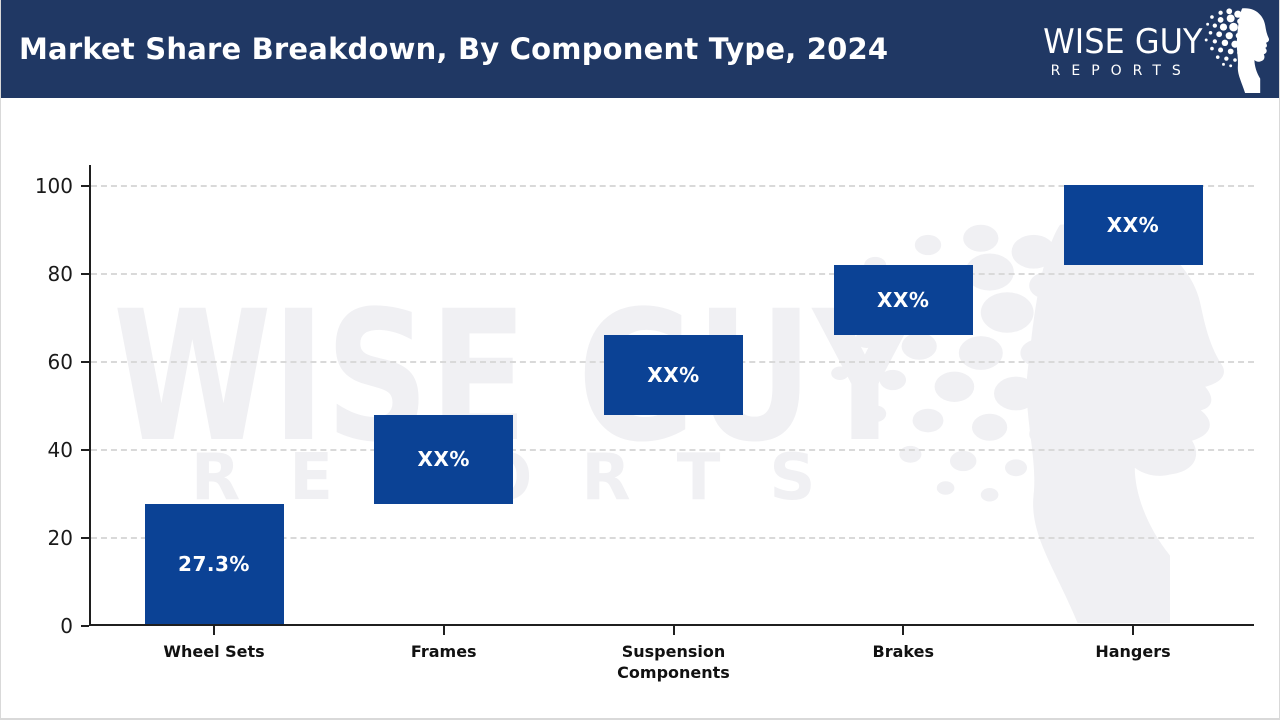  Describe the element at coordinates (66, 626) in the screenshot. I see `y-axis-tick-label: 0` at that location.